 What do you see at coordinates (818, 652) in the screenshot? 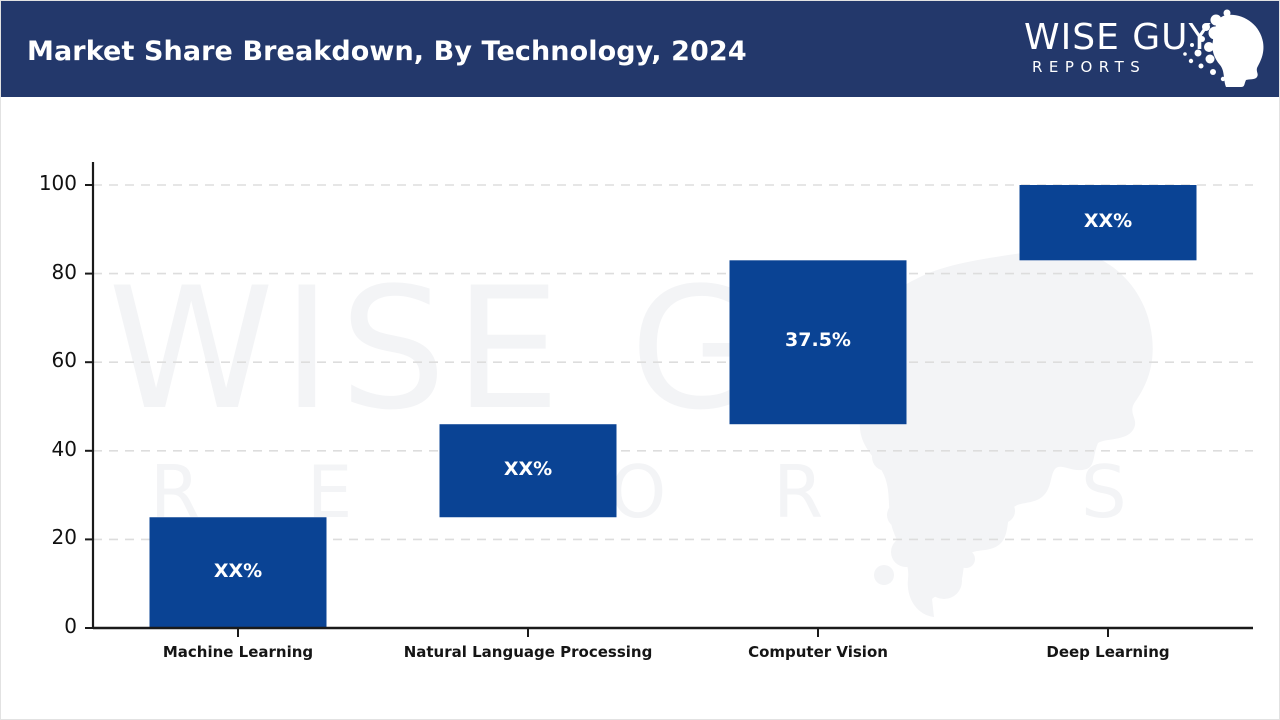
I see `x-axis-category-label: Computer Vision` at bounding box center [818, 652].